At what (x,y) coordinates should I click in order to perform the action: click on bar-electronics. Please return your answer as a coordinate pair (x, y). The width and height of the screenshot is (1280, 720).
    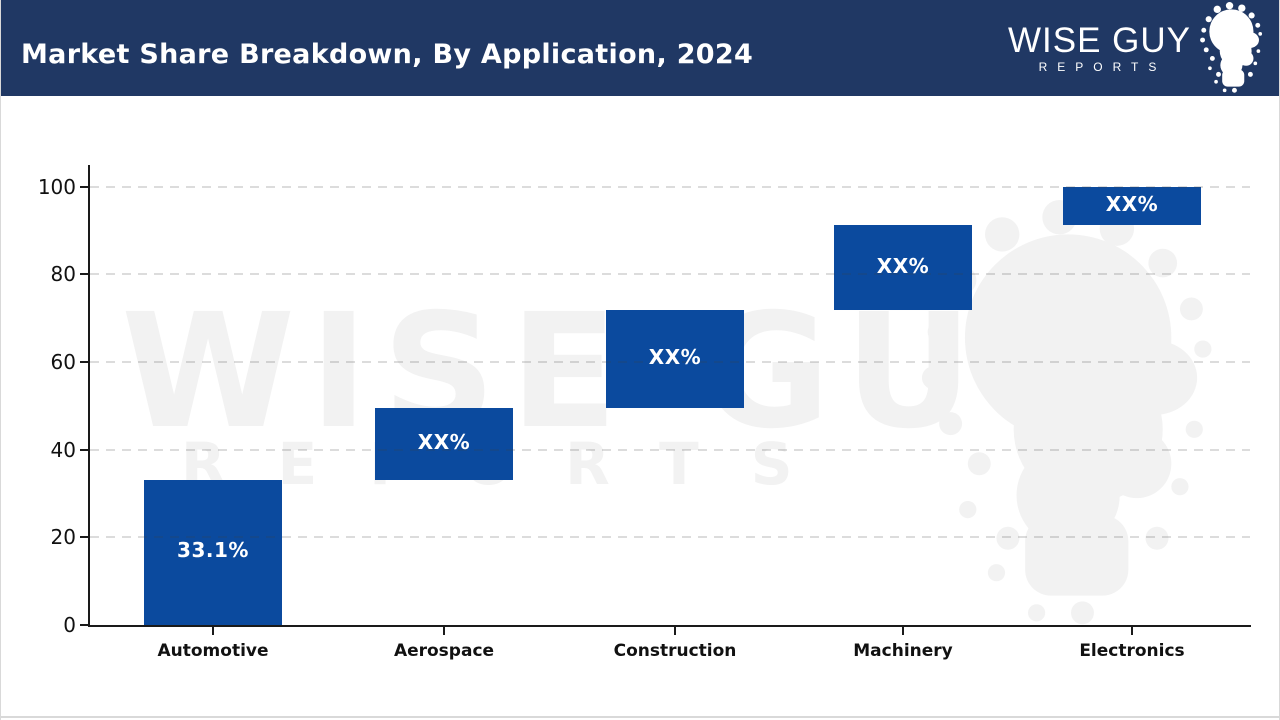
    Looking at the image, I should click on (1132, 206).